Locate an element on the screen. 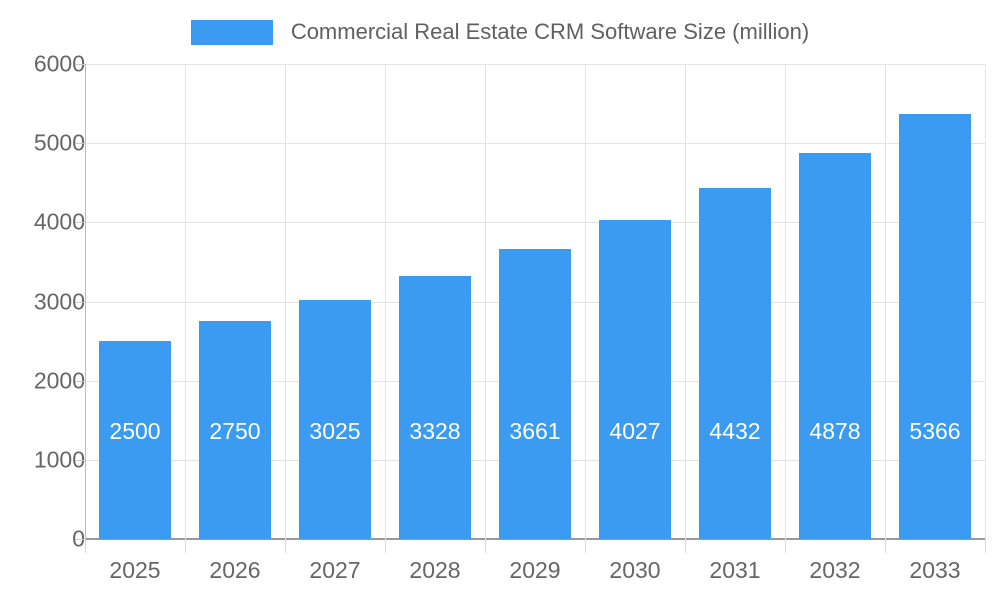 This screenshot has height=600, width=1000. bar: 5366 is located at coordinates (935, 326).